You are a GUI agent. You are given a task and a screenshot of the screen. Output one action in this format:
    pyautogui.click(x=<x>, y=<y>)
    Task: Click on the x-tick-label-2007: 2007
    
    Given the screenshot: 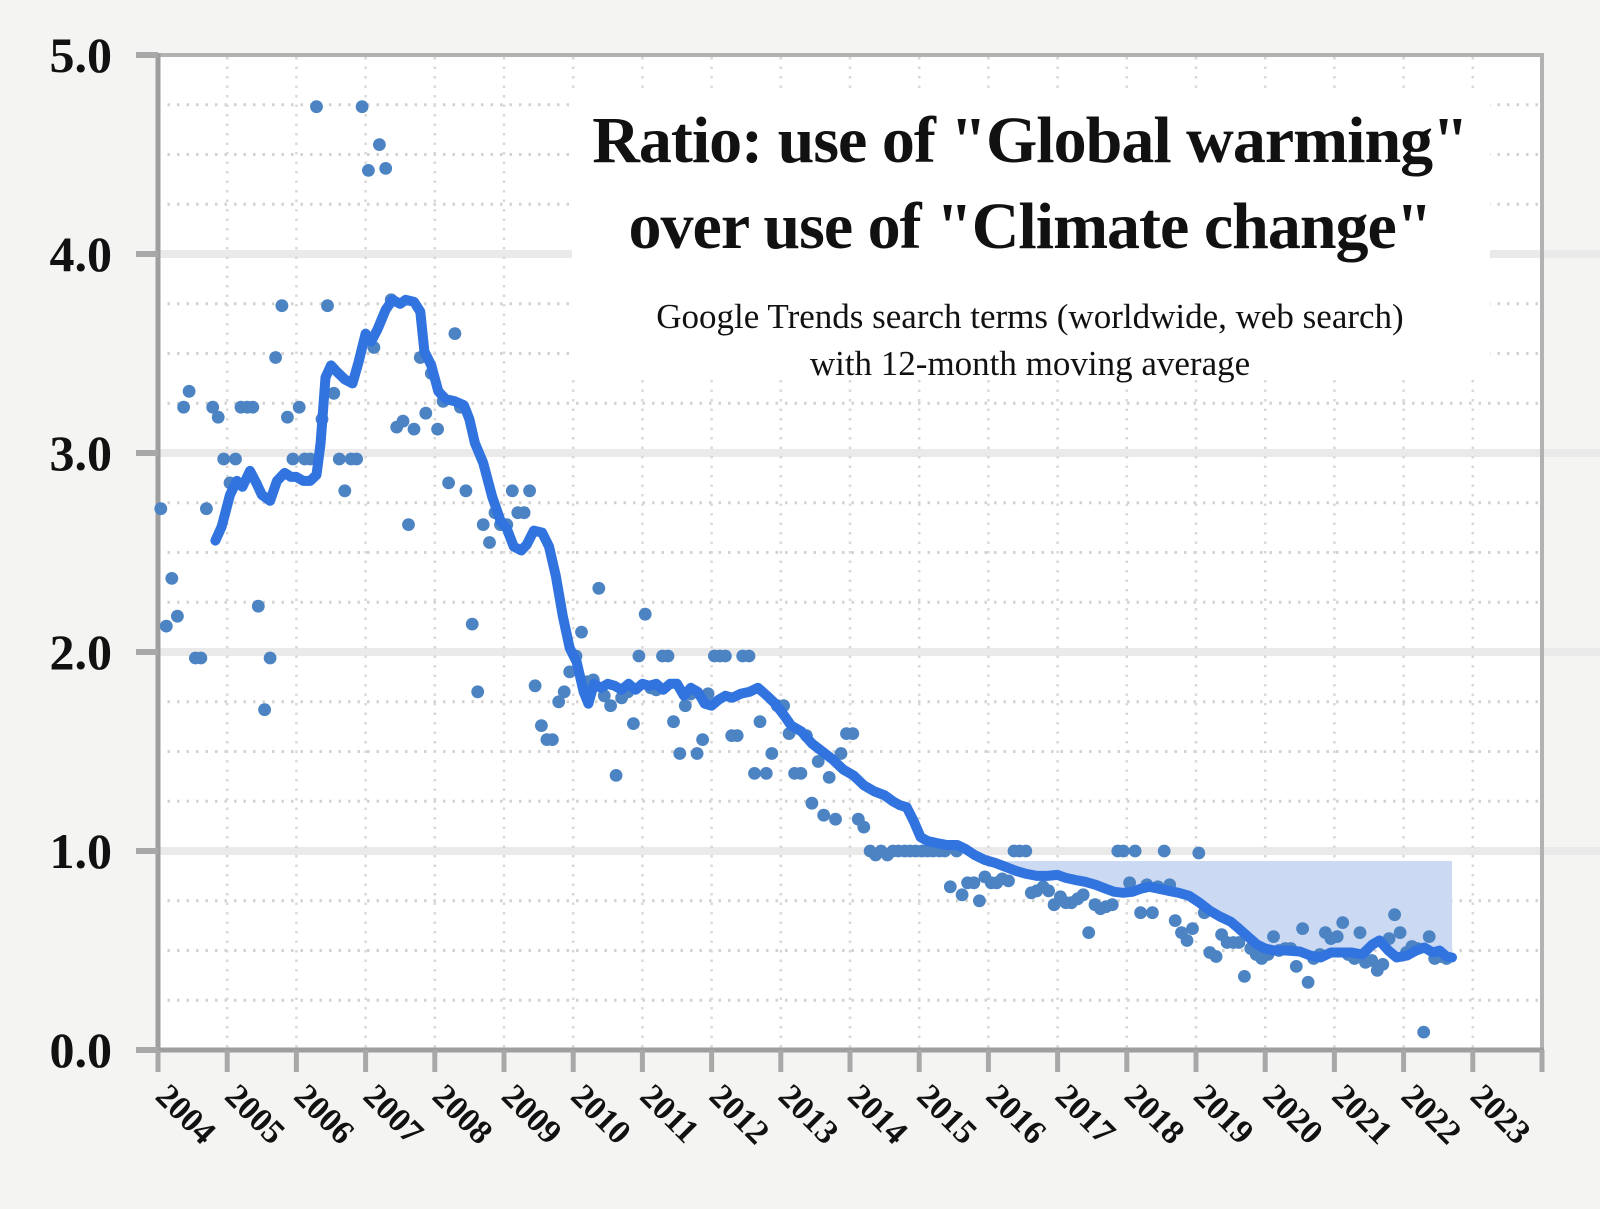 What is the action you would take?
    pyautogui.click(x=393, y=1114)
    